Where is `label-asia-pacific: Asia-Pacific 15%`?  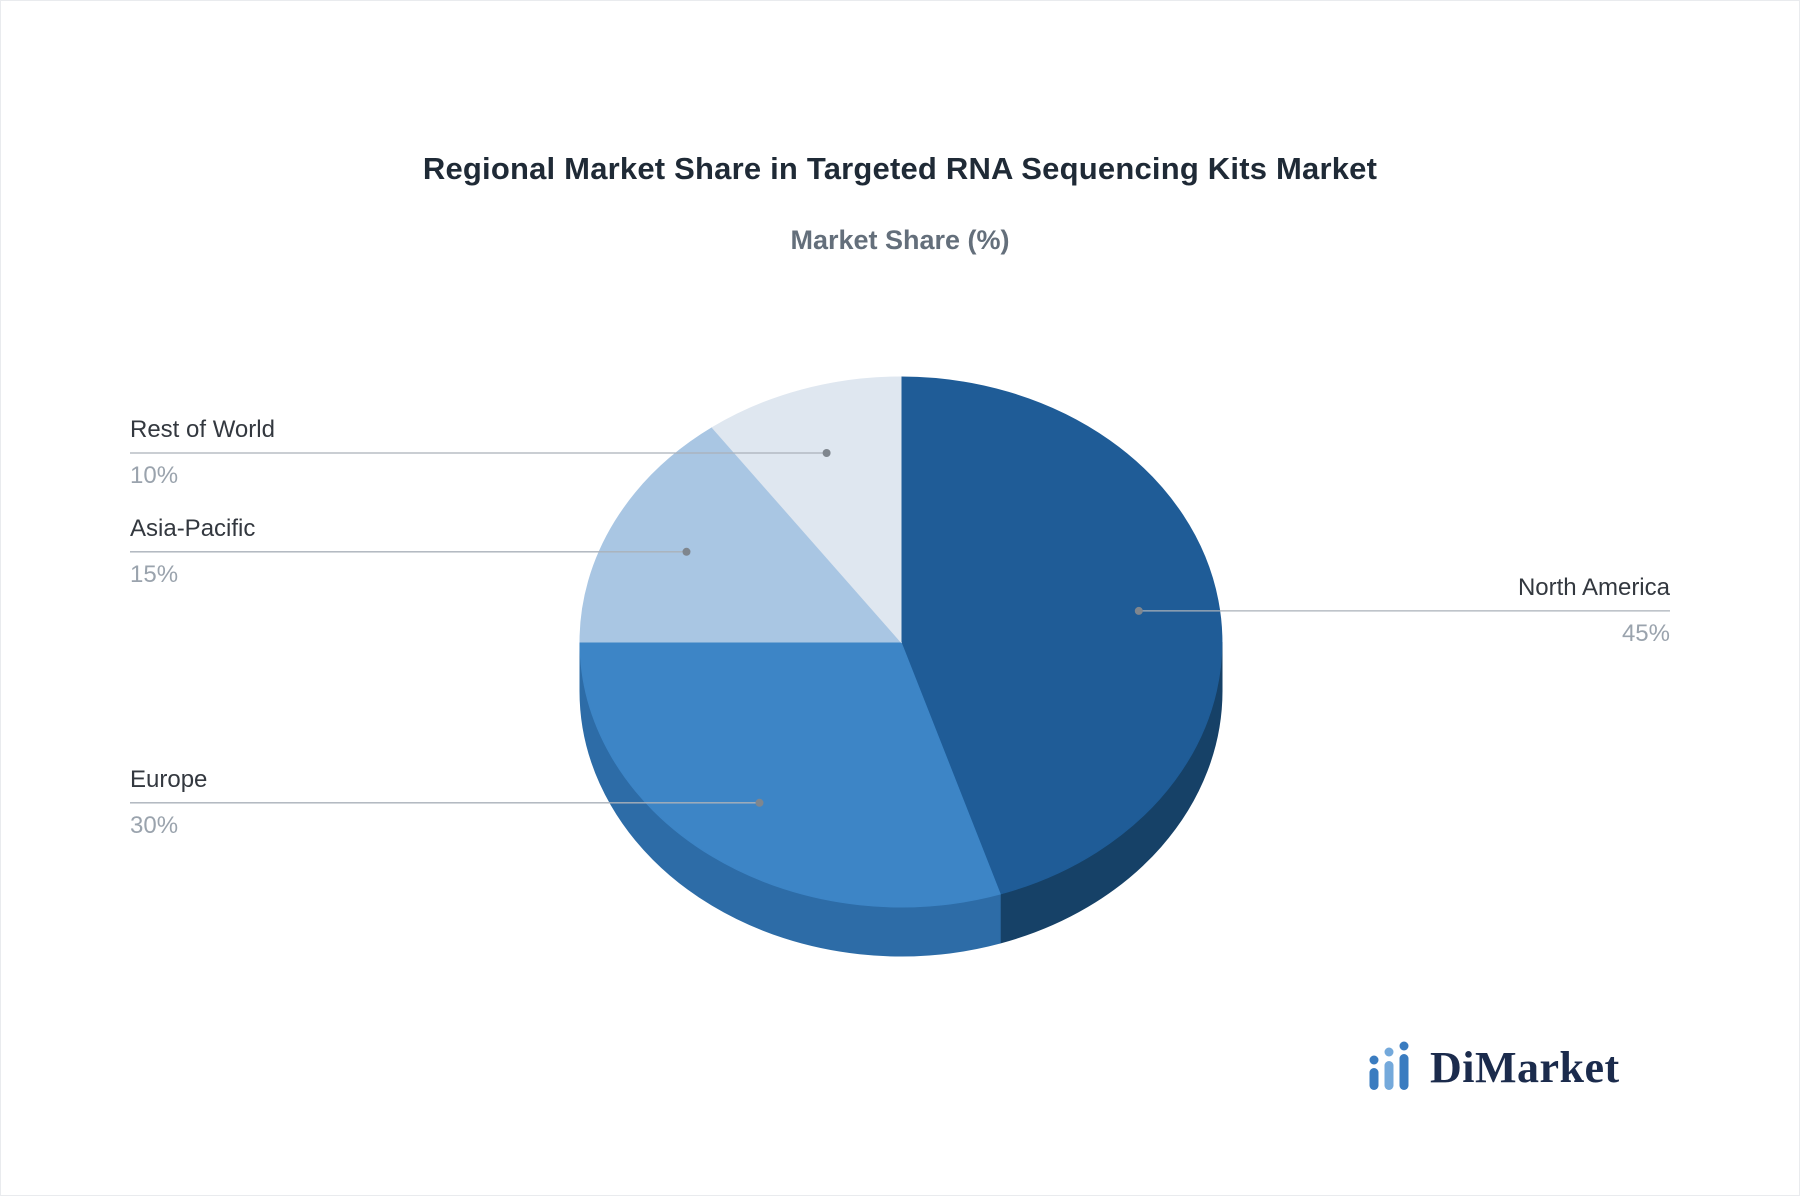 label-asia-pacific: Asia-Pacific 15% is located at coordinates (192, 552).